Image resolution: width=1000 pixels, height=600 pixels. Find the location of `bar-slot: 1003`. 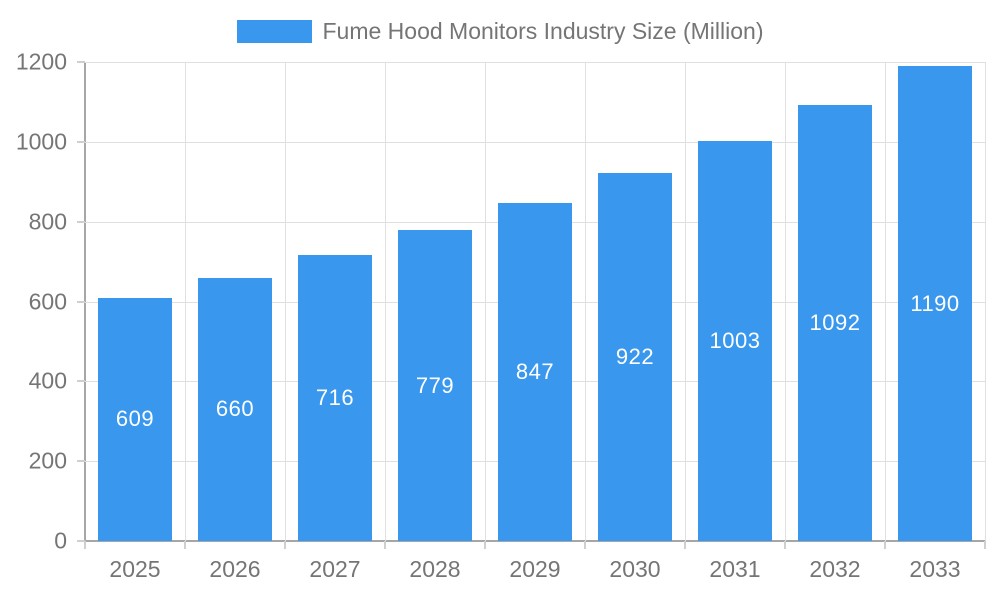

bar-slot: 1003 is located at coordinates (735, 301).